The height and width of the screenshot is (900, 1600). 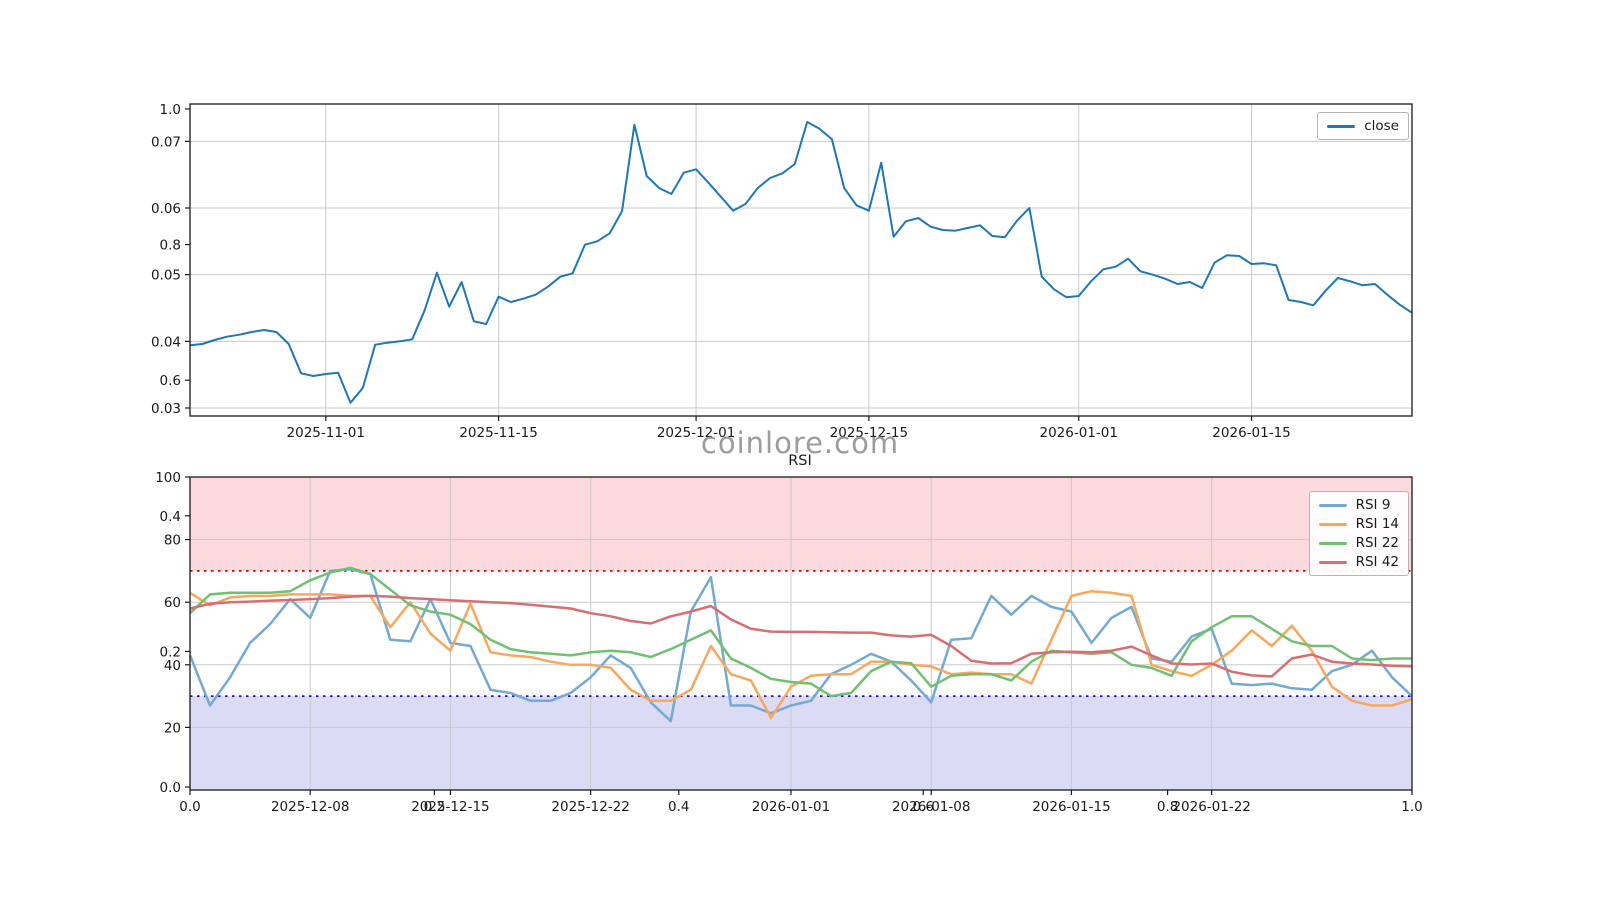 I want to click on price-legend: close, so click(x=1363, y=126).